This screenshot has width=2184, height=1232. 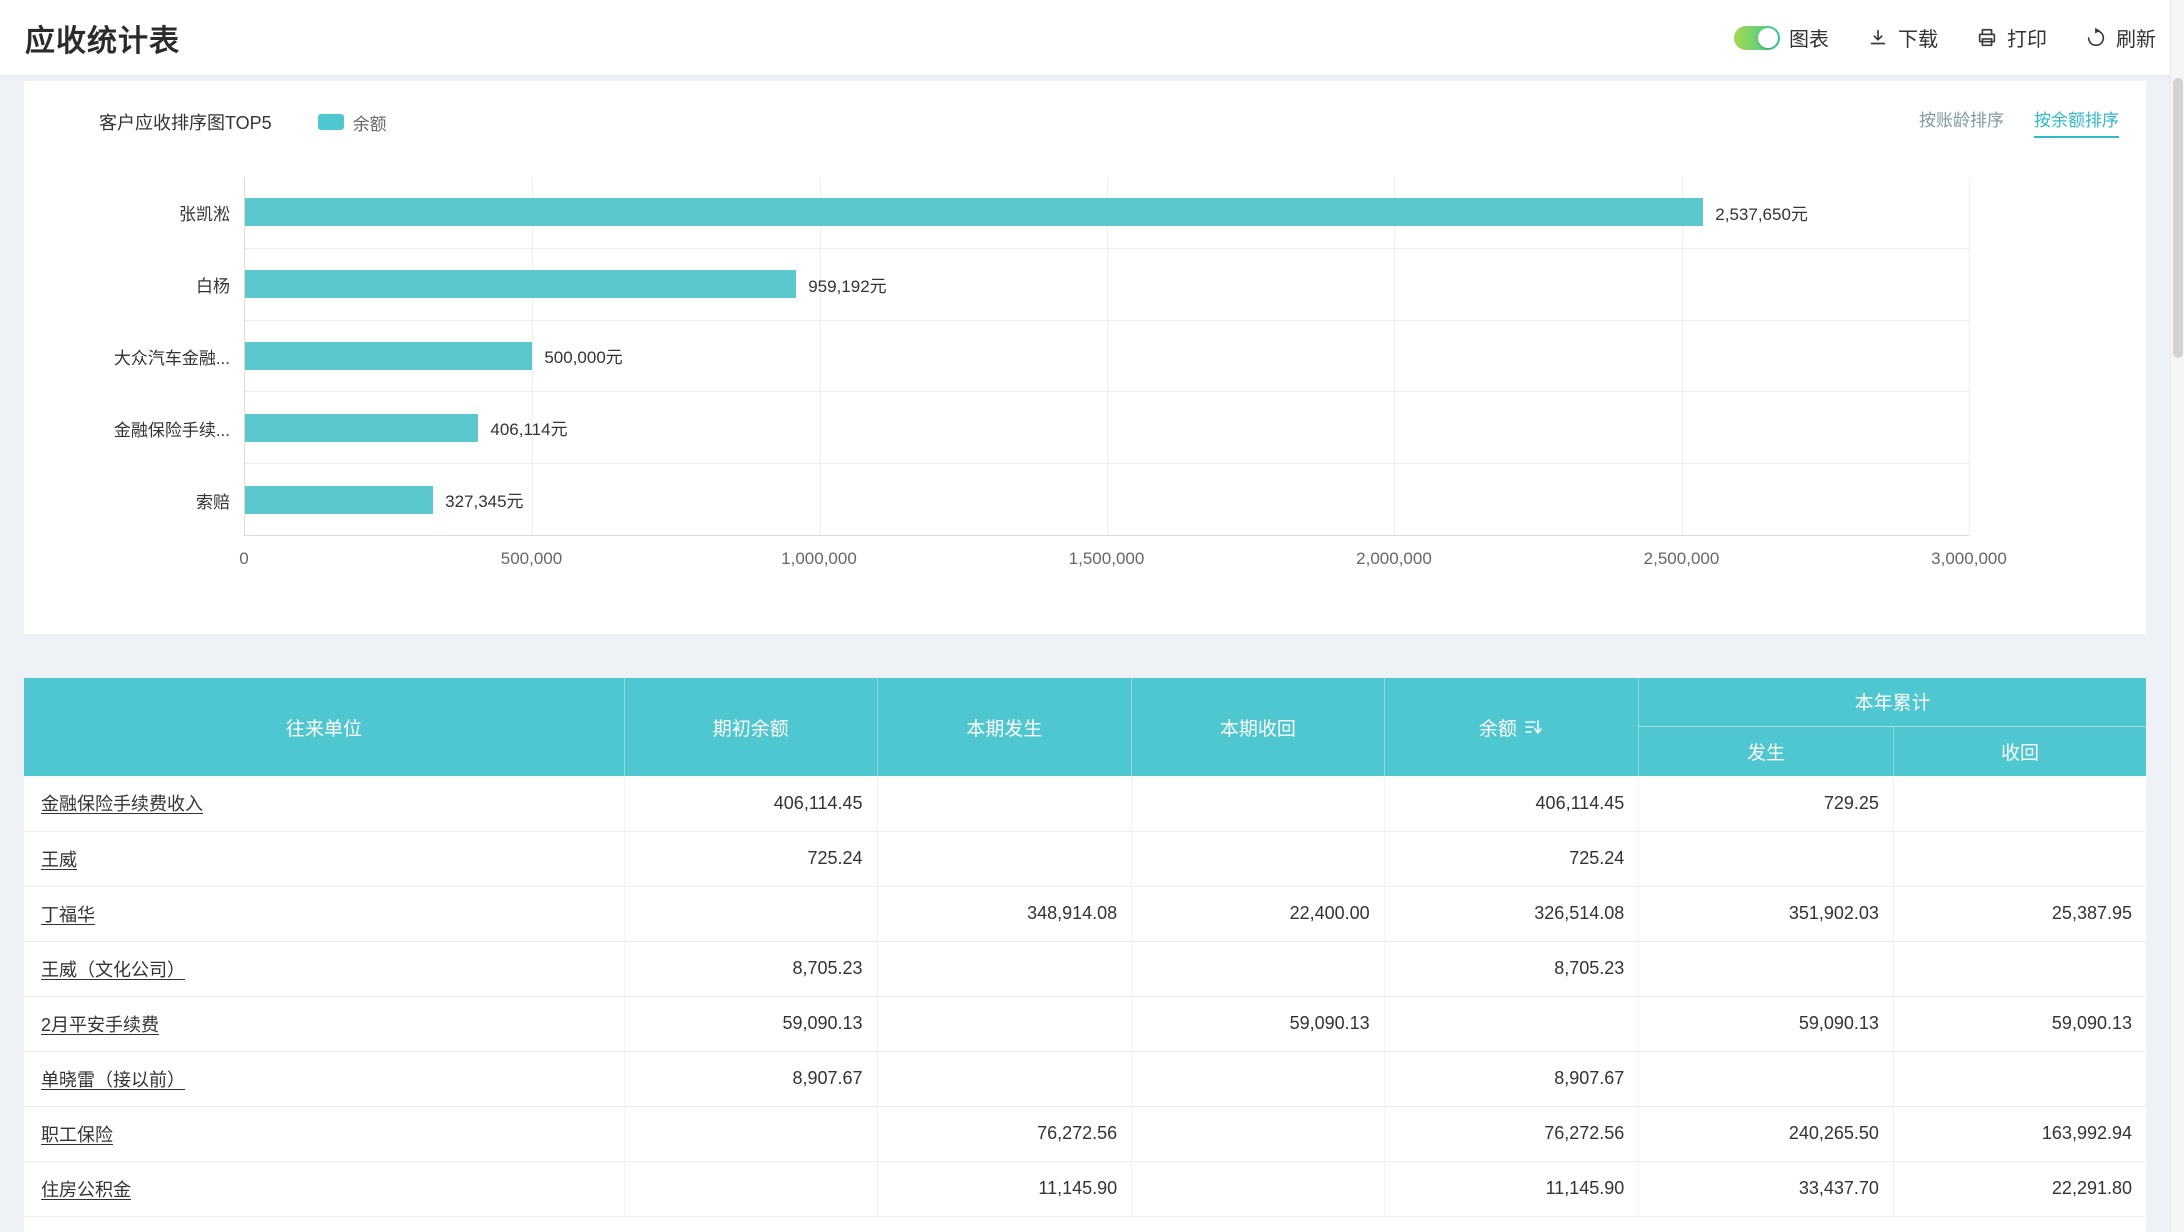 I want to click on bar-row: 406,114元, so click(x=1107, y=428).